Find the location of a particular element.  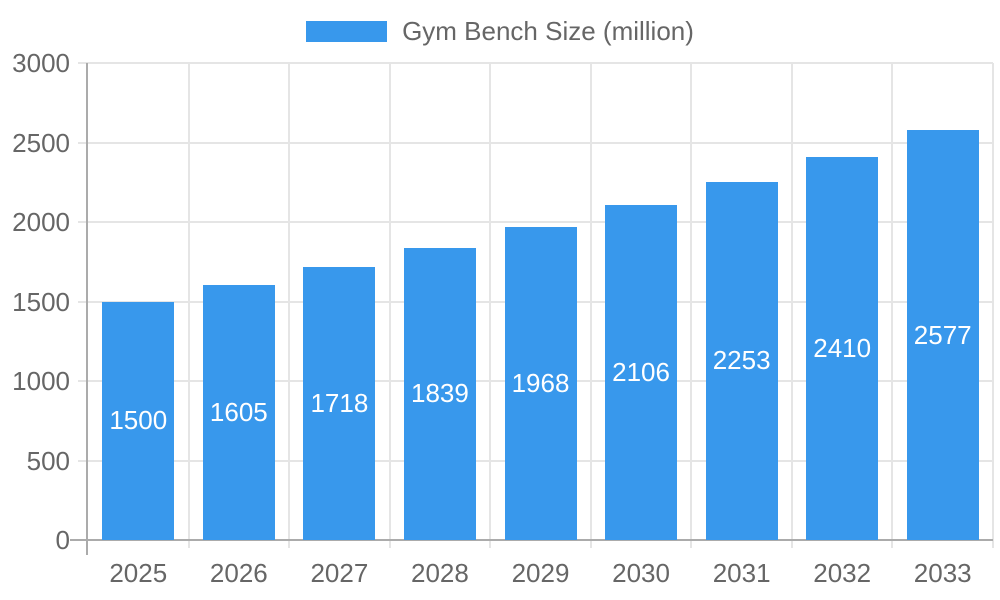

bar: 1605 is located at coordinates (238, 412).